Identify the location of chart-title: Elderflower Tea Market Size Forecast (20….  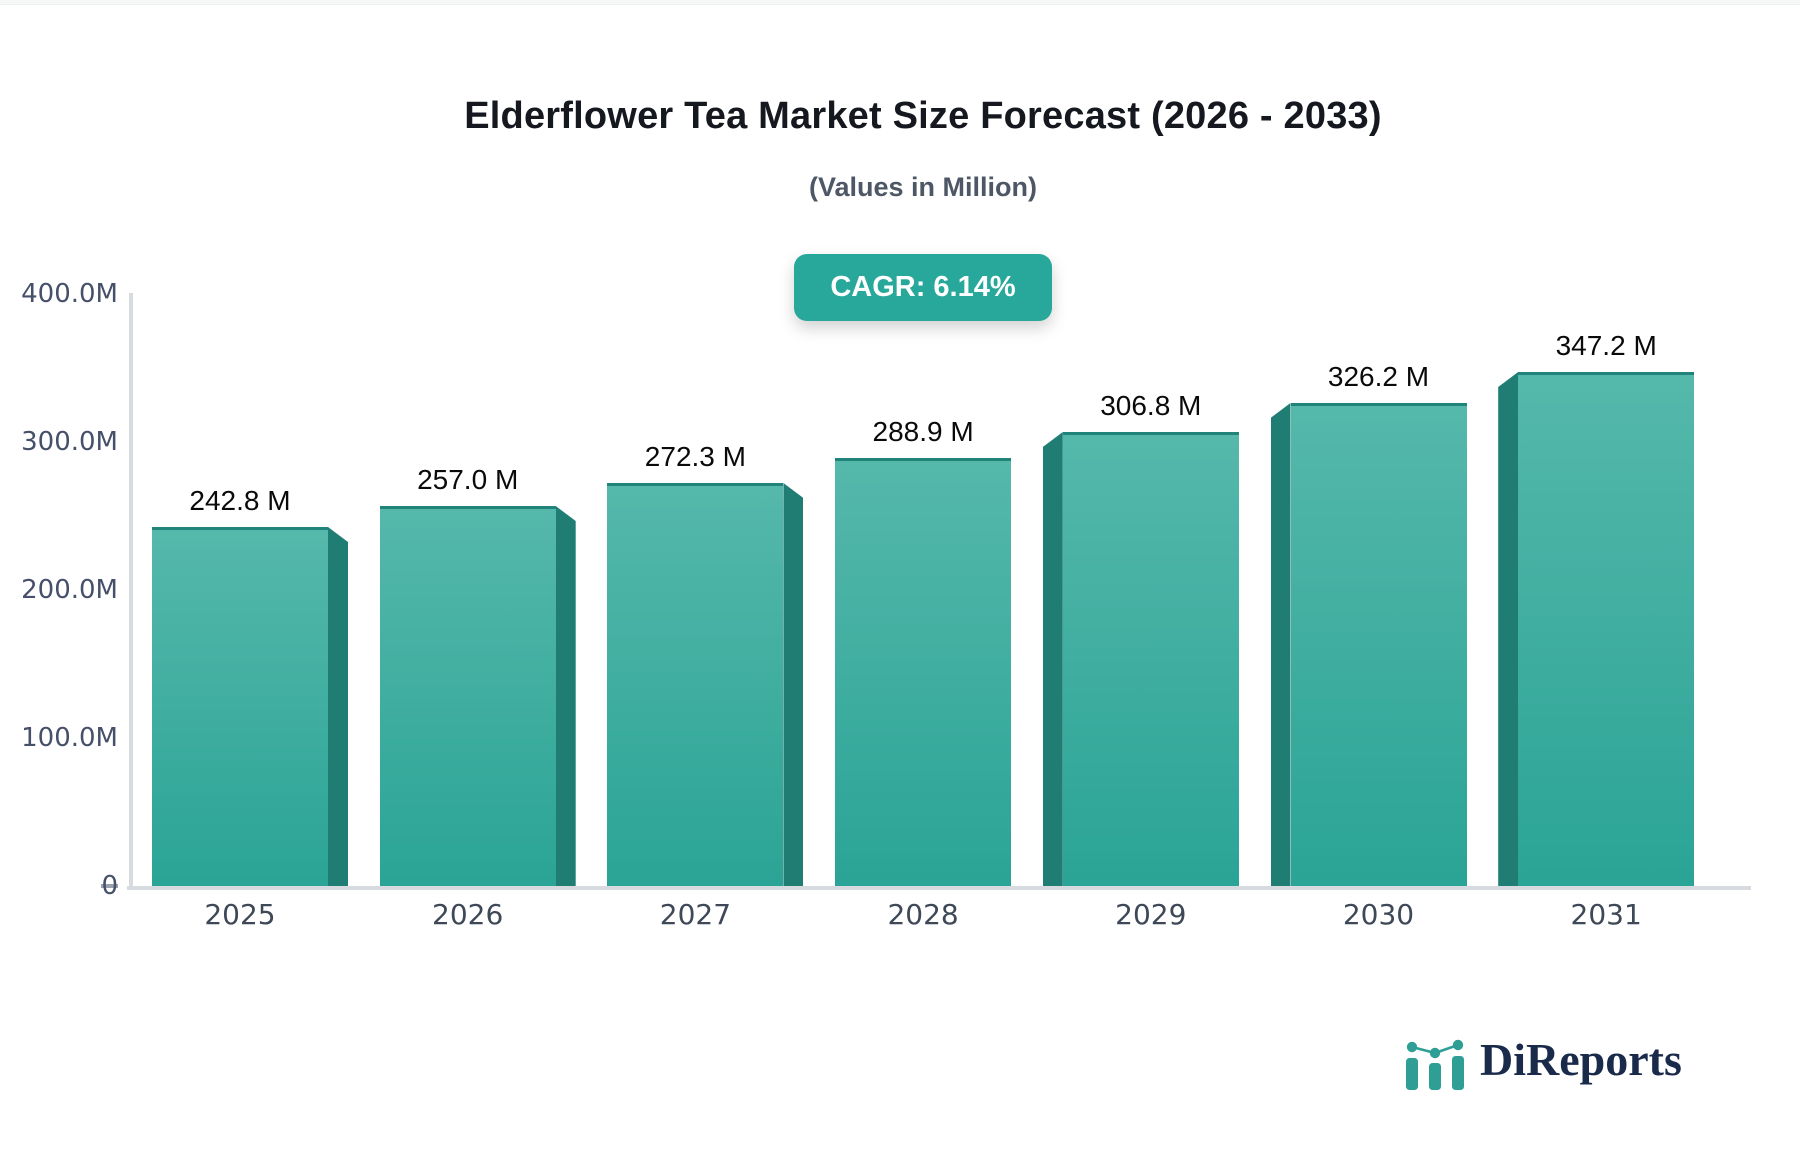
(923, 116).